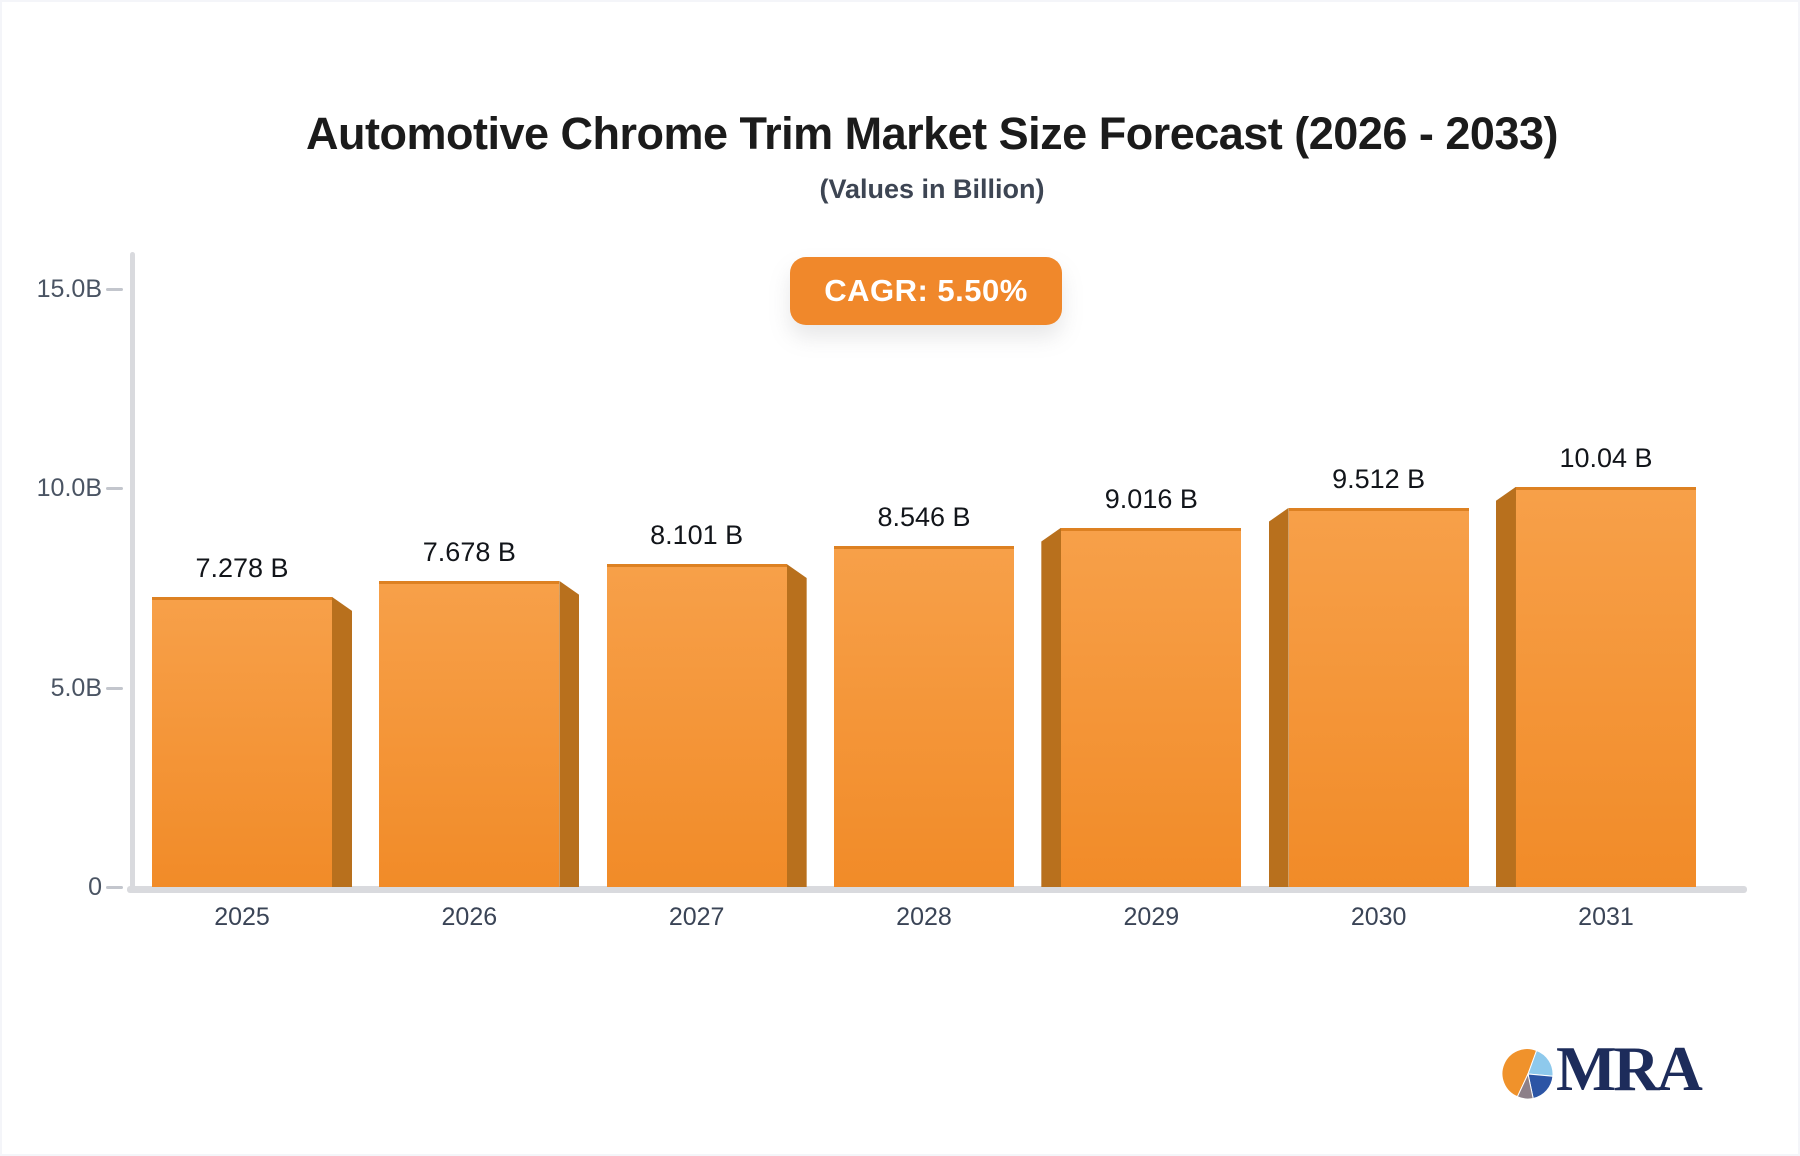 The width and height of the screenshot is (1800, 1156). Describe the element at coordinates (95, 887) in the screenshot. I see `y-axis-tick-label: 0` at that location.